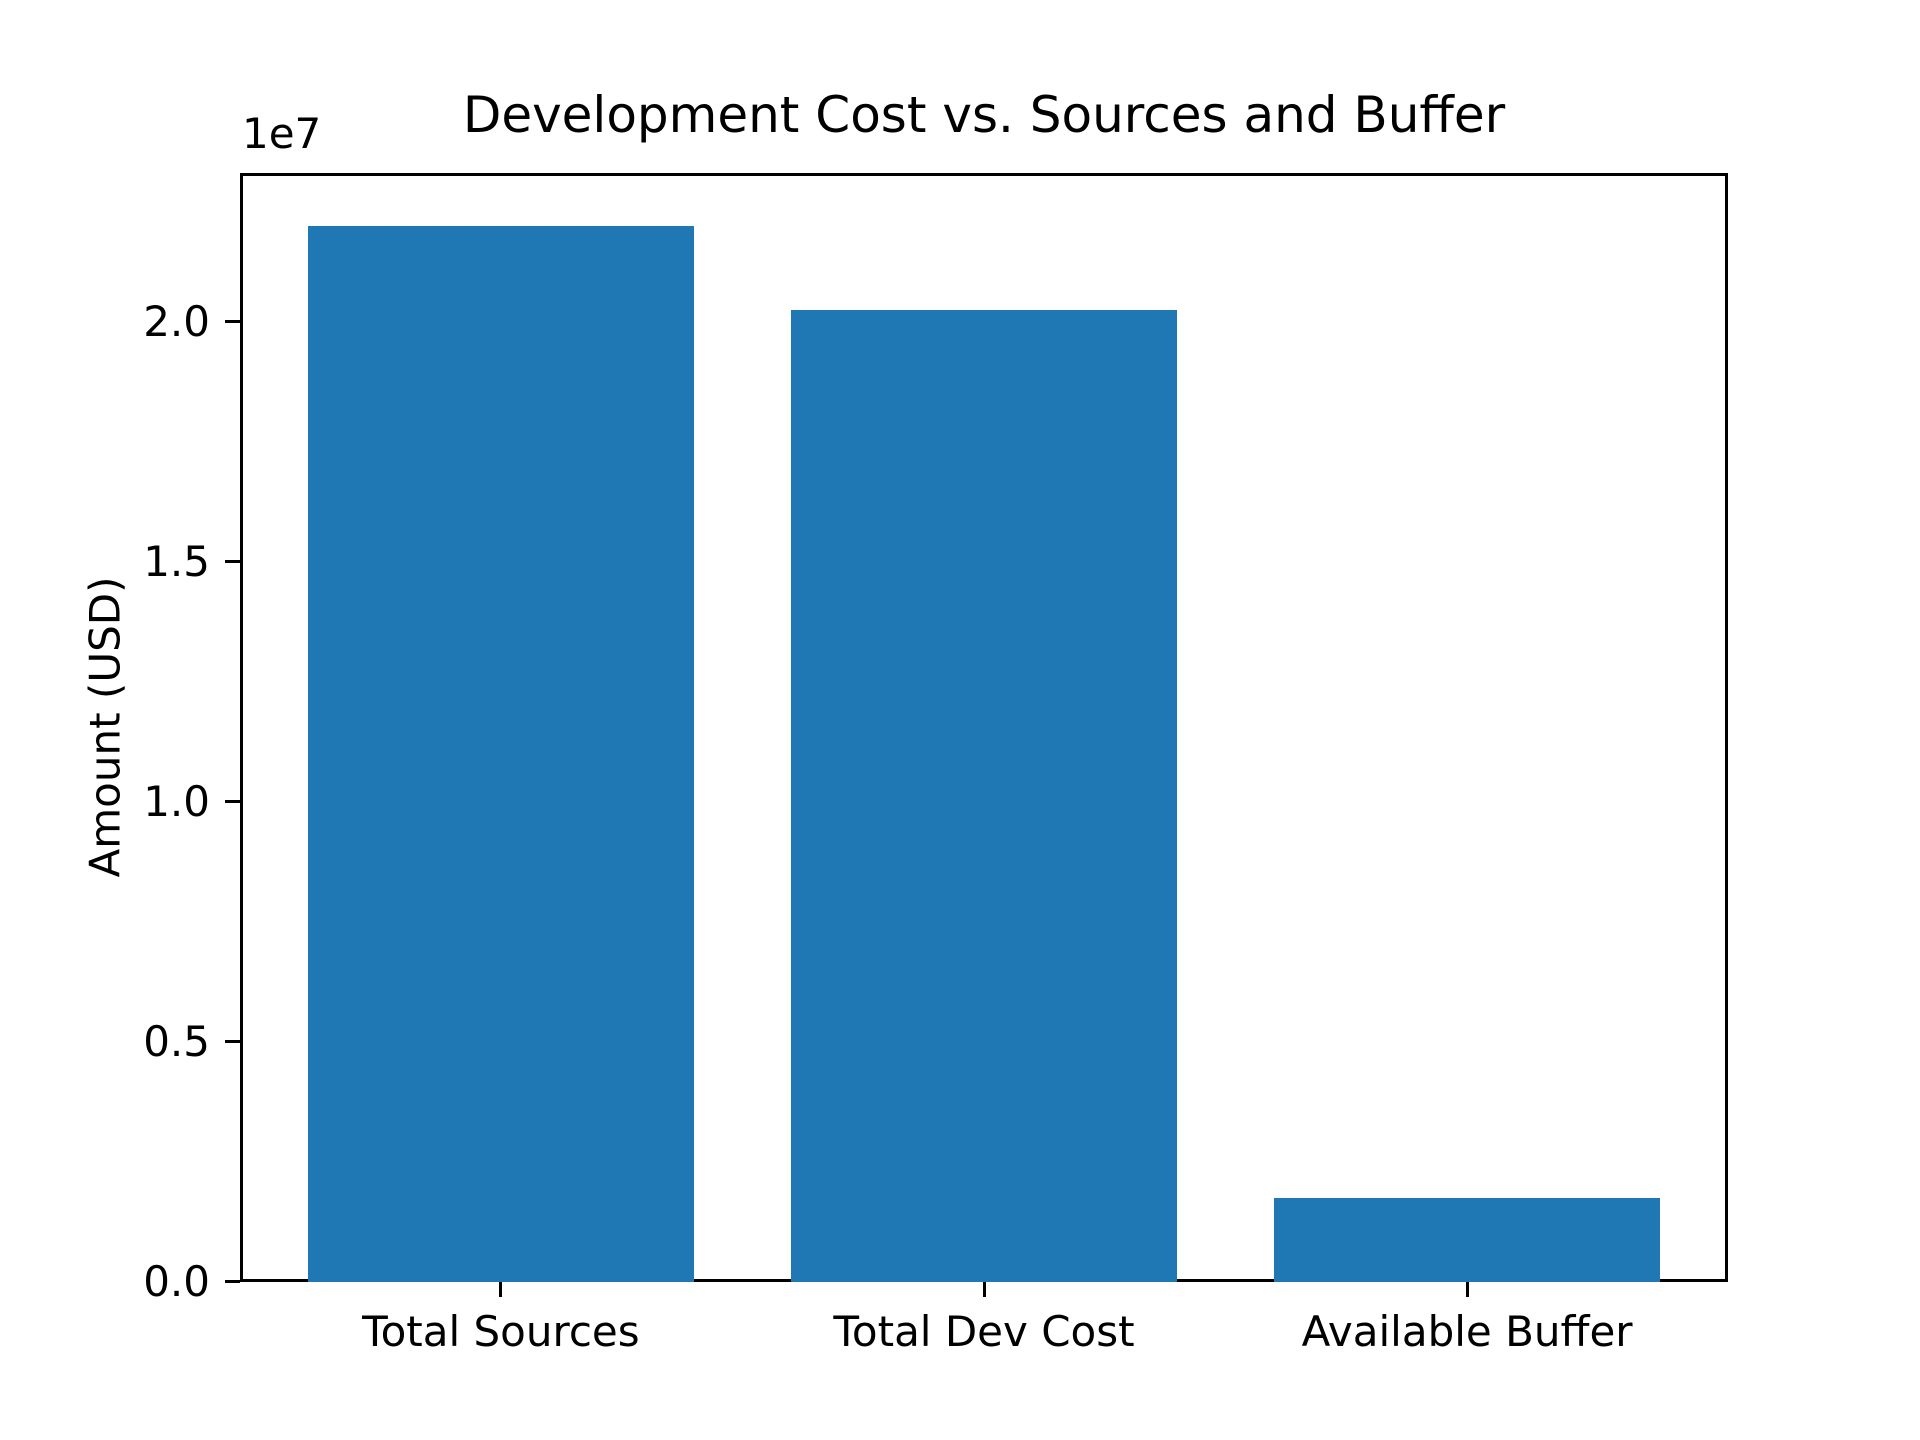 Image resolution: width=1920 pixels, height=1440 pixels. Describe the element at coordinates (105, 727) in the screenshot. I see `y-axis-label: Amount (USD)` at that location.